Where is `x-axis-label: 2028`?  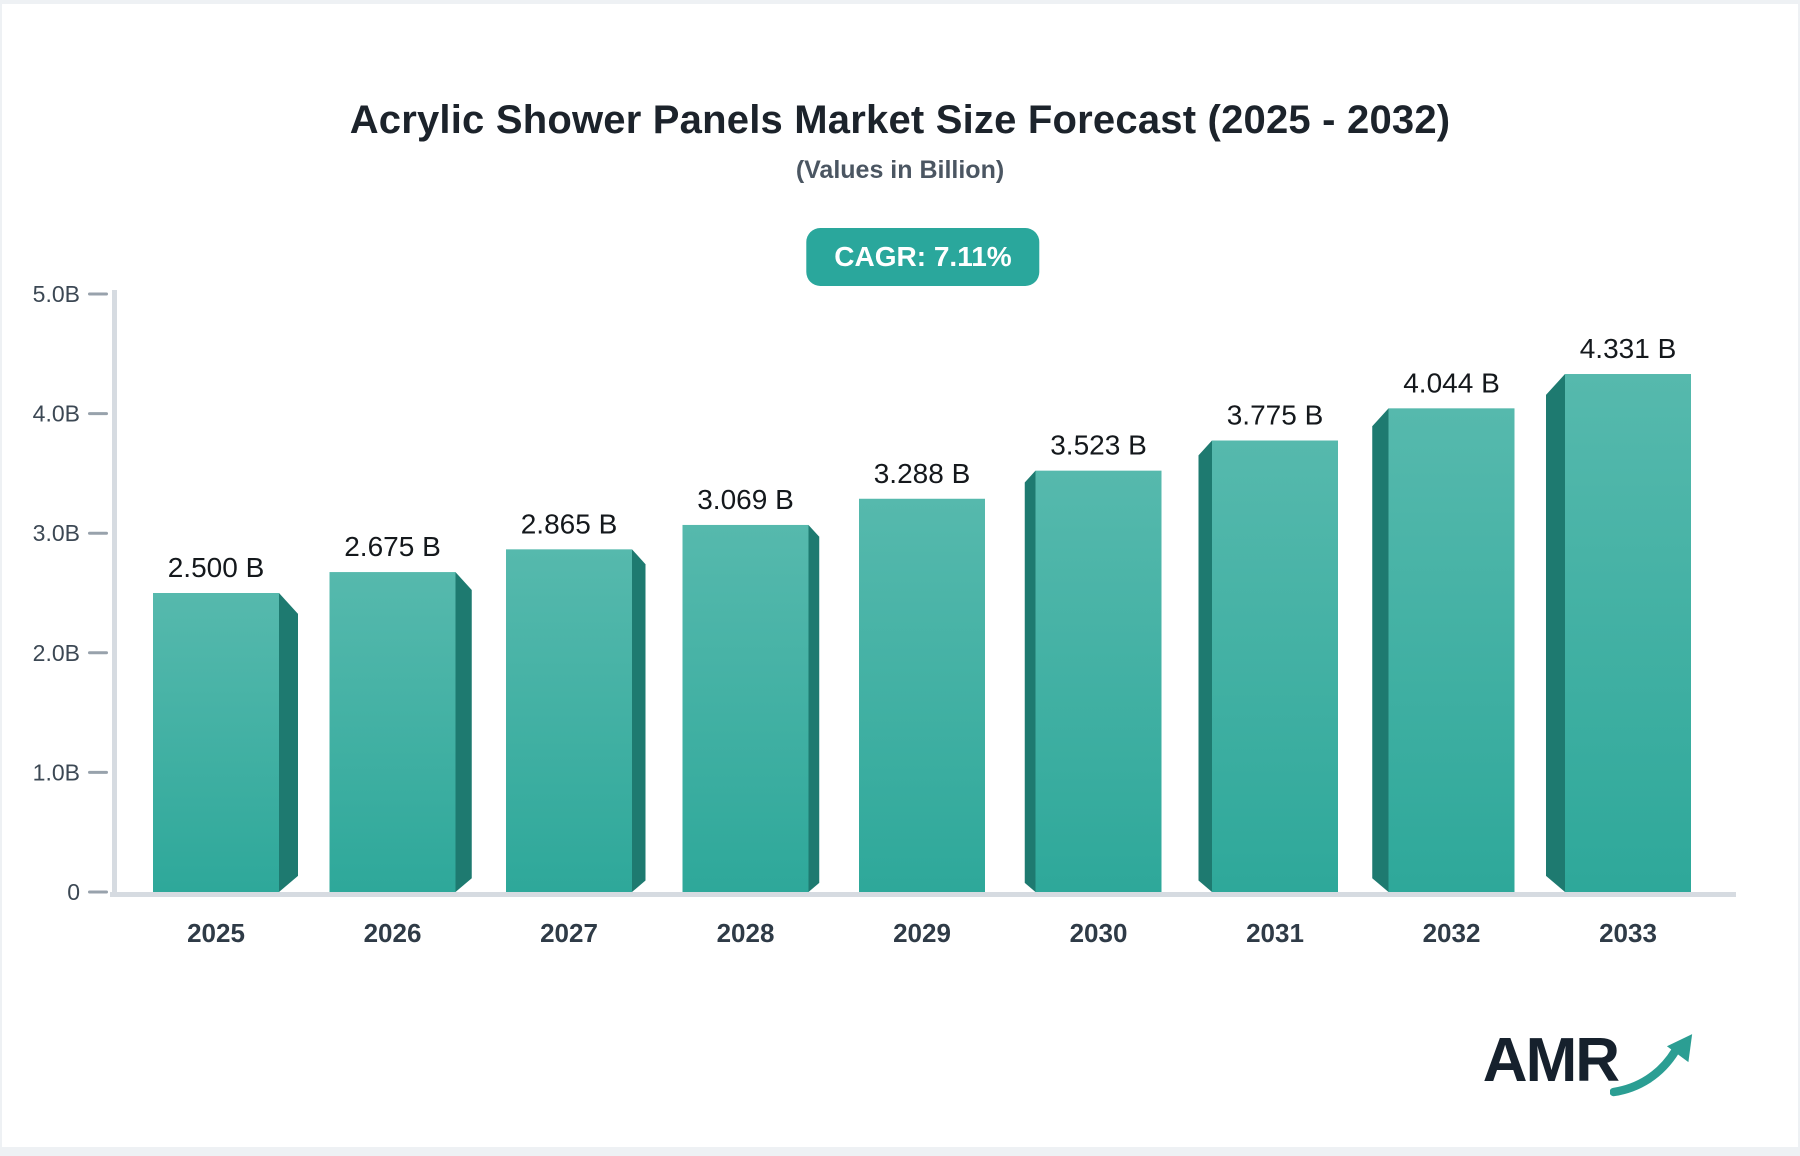
x-axis-label: 2028 is located at coordinates (746, 933).